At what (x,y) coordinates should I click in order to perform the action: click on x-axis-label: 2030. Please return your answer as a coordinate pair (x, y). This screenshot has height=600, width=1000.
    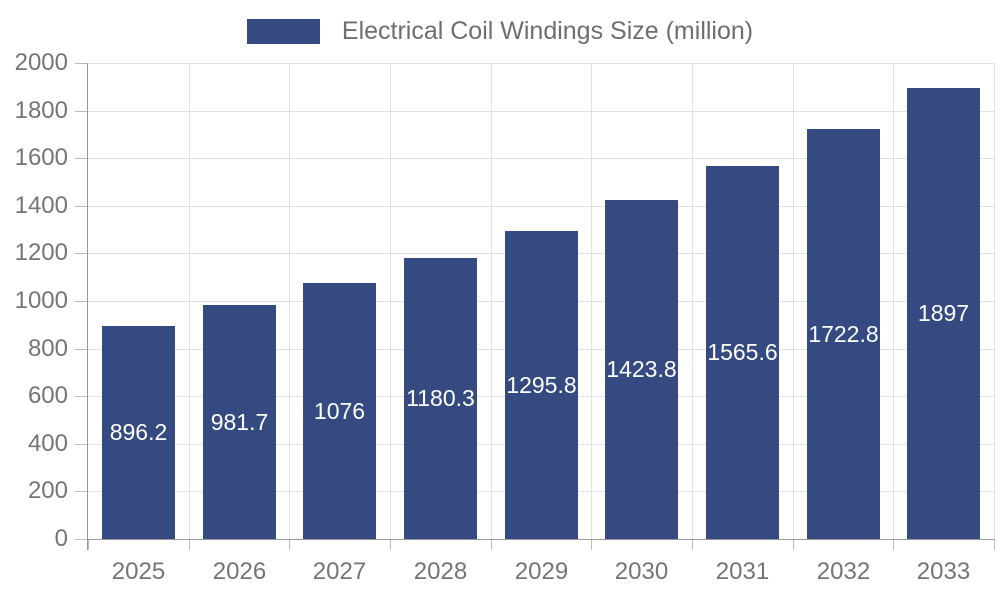
    Looking at the image, I should click on (641, 571).